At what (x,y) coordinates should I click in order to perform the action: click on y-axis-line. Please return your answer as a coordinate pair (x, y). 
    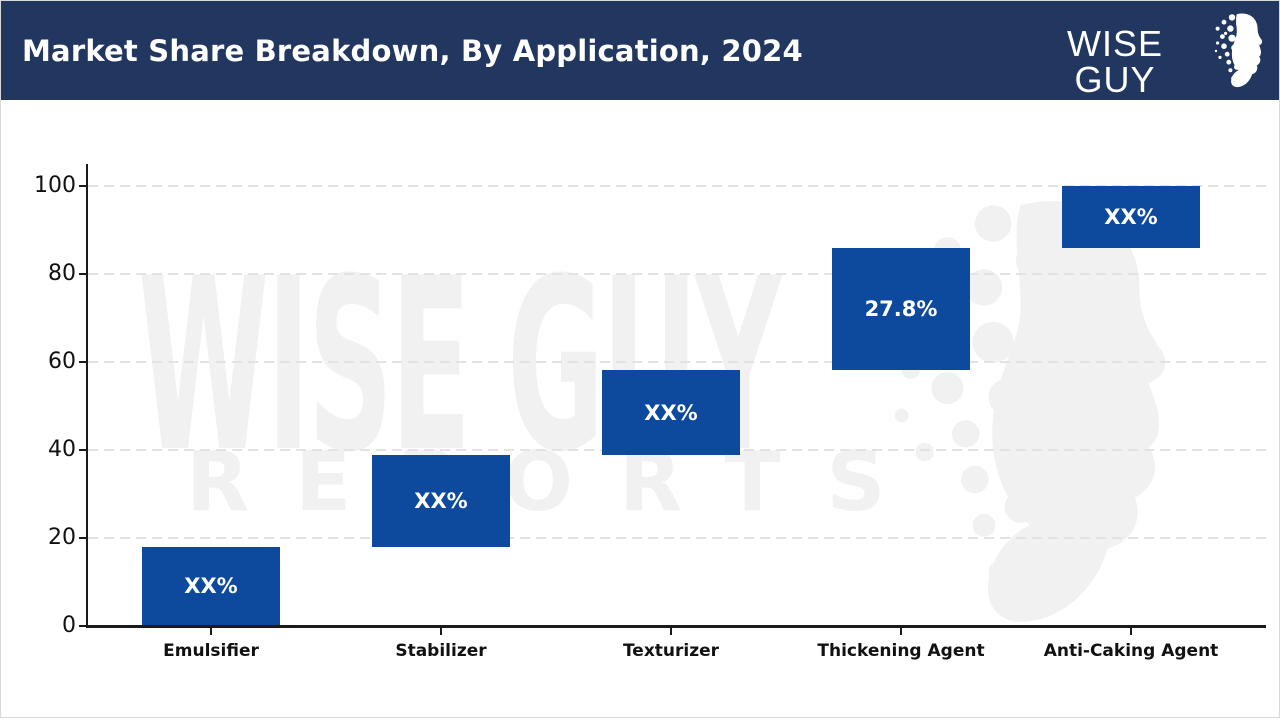
    Looking at the image, I should click on (87, 395).